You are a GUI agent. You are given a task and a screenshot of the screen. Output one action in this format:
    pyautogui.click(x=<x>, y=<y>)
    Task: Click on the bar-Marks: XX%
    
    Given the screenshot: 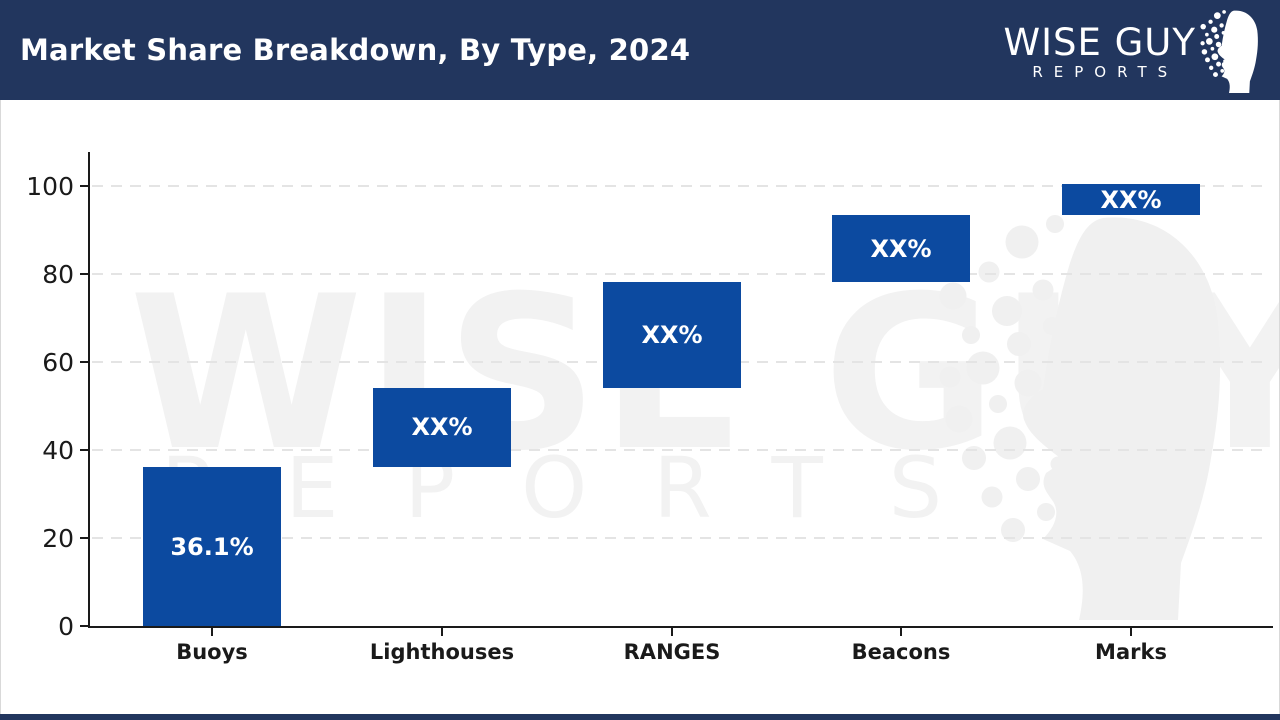 What is the action you would take?
    pyautogui.click(x=1131, y=200)
    